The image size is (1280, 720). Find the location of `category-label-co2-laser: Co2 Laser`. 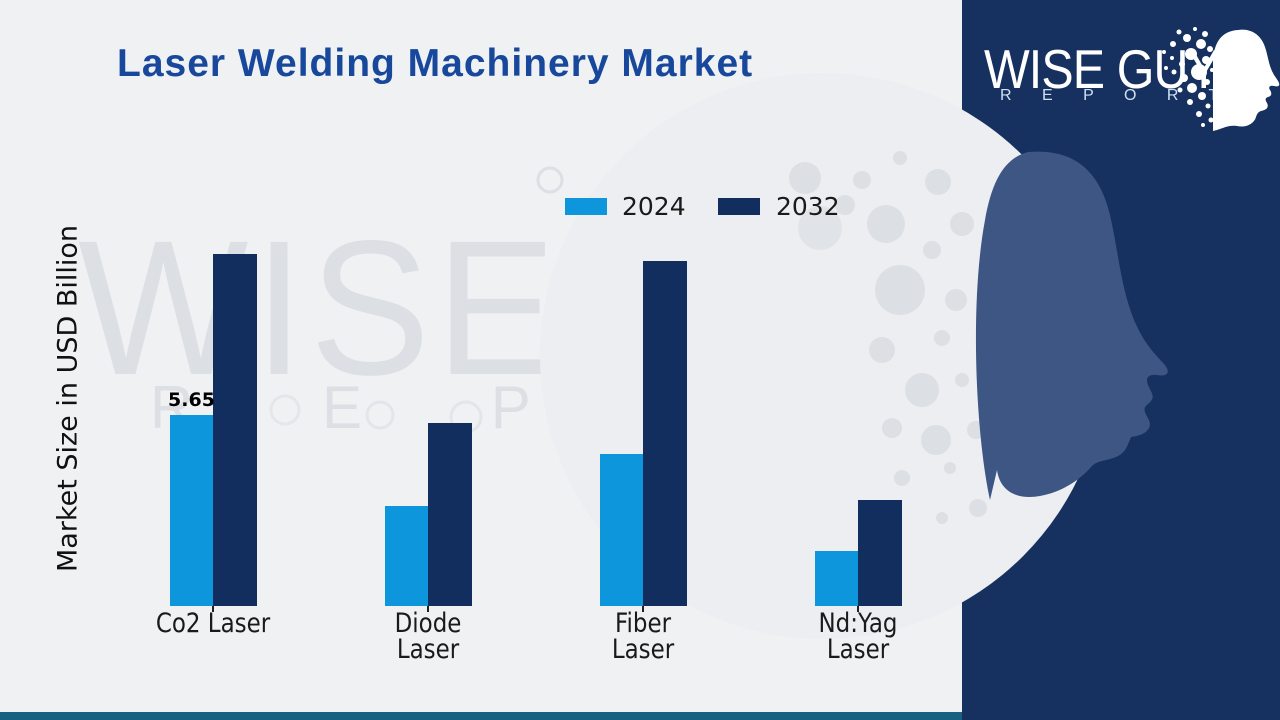

category-label-co2-laser: Co2 Laser is located at coordinates (213, 623).